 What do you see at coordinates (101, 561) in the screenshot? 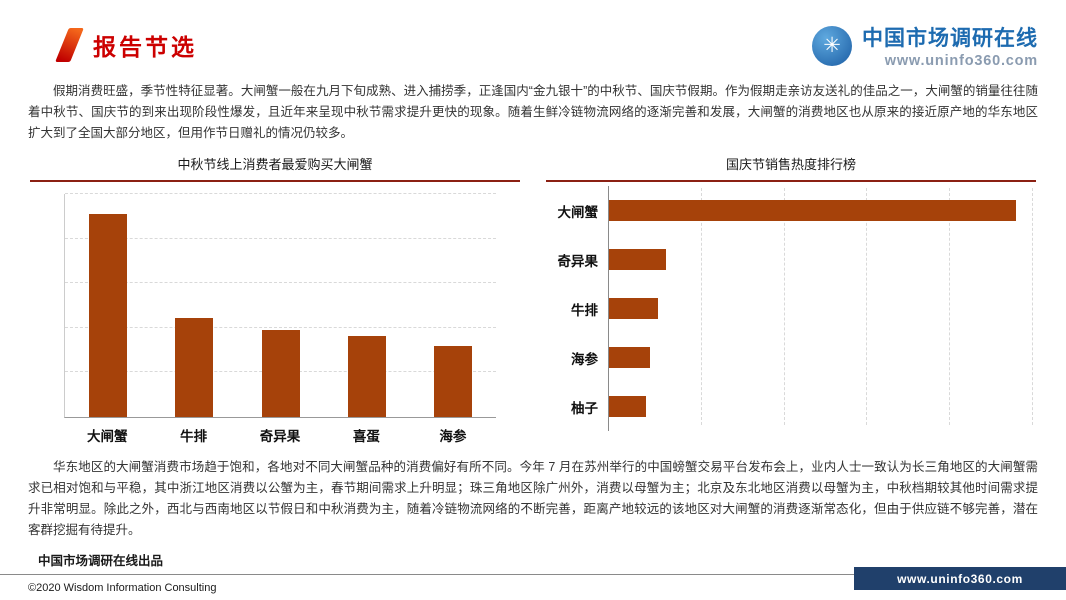
I see `producer-label: 中国市场调研在线出品` at bounding box center [101, 561].